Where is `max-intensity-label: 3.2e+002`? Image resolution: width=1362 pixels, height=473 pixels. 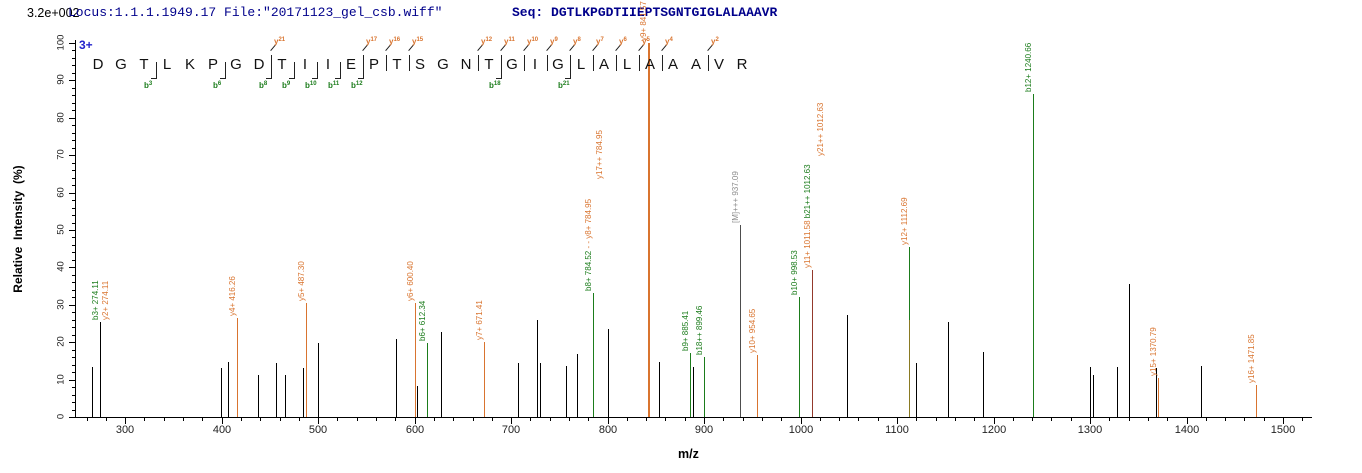
max-intensity-label: 3.2e+002 is located at coordinates (53, 13).